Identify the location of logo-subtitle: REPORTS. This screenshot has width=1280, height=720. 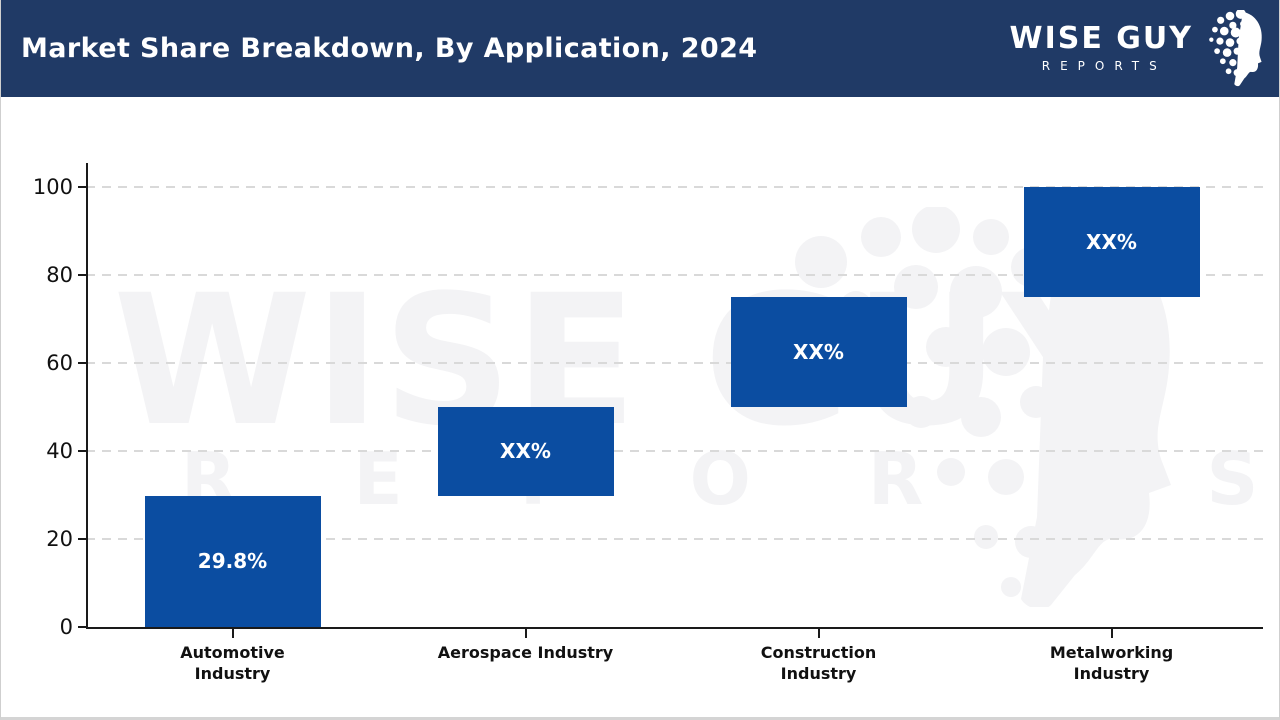
(1104, 66).